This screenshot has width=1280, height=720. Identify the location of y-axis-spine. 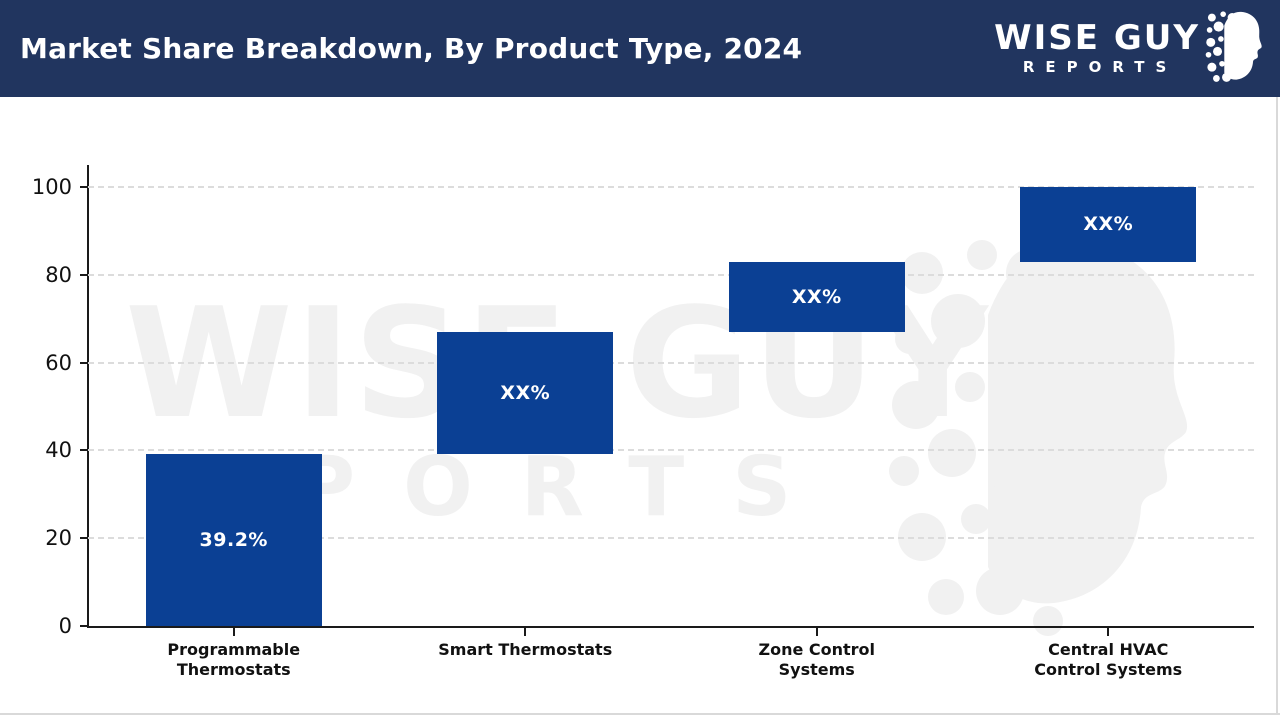
(88, 396).